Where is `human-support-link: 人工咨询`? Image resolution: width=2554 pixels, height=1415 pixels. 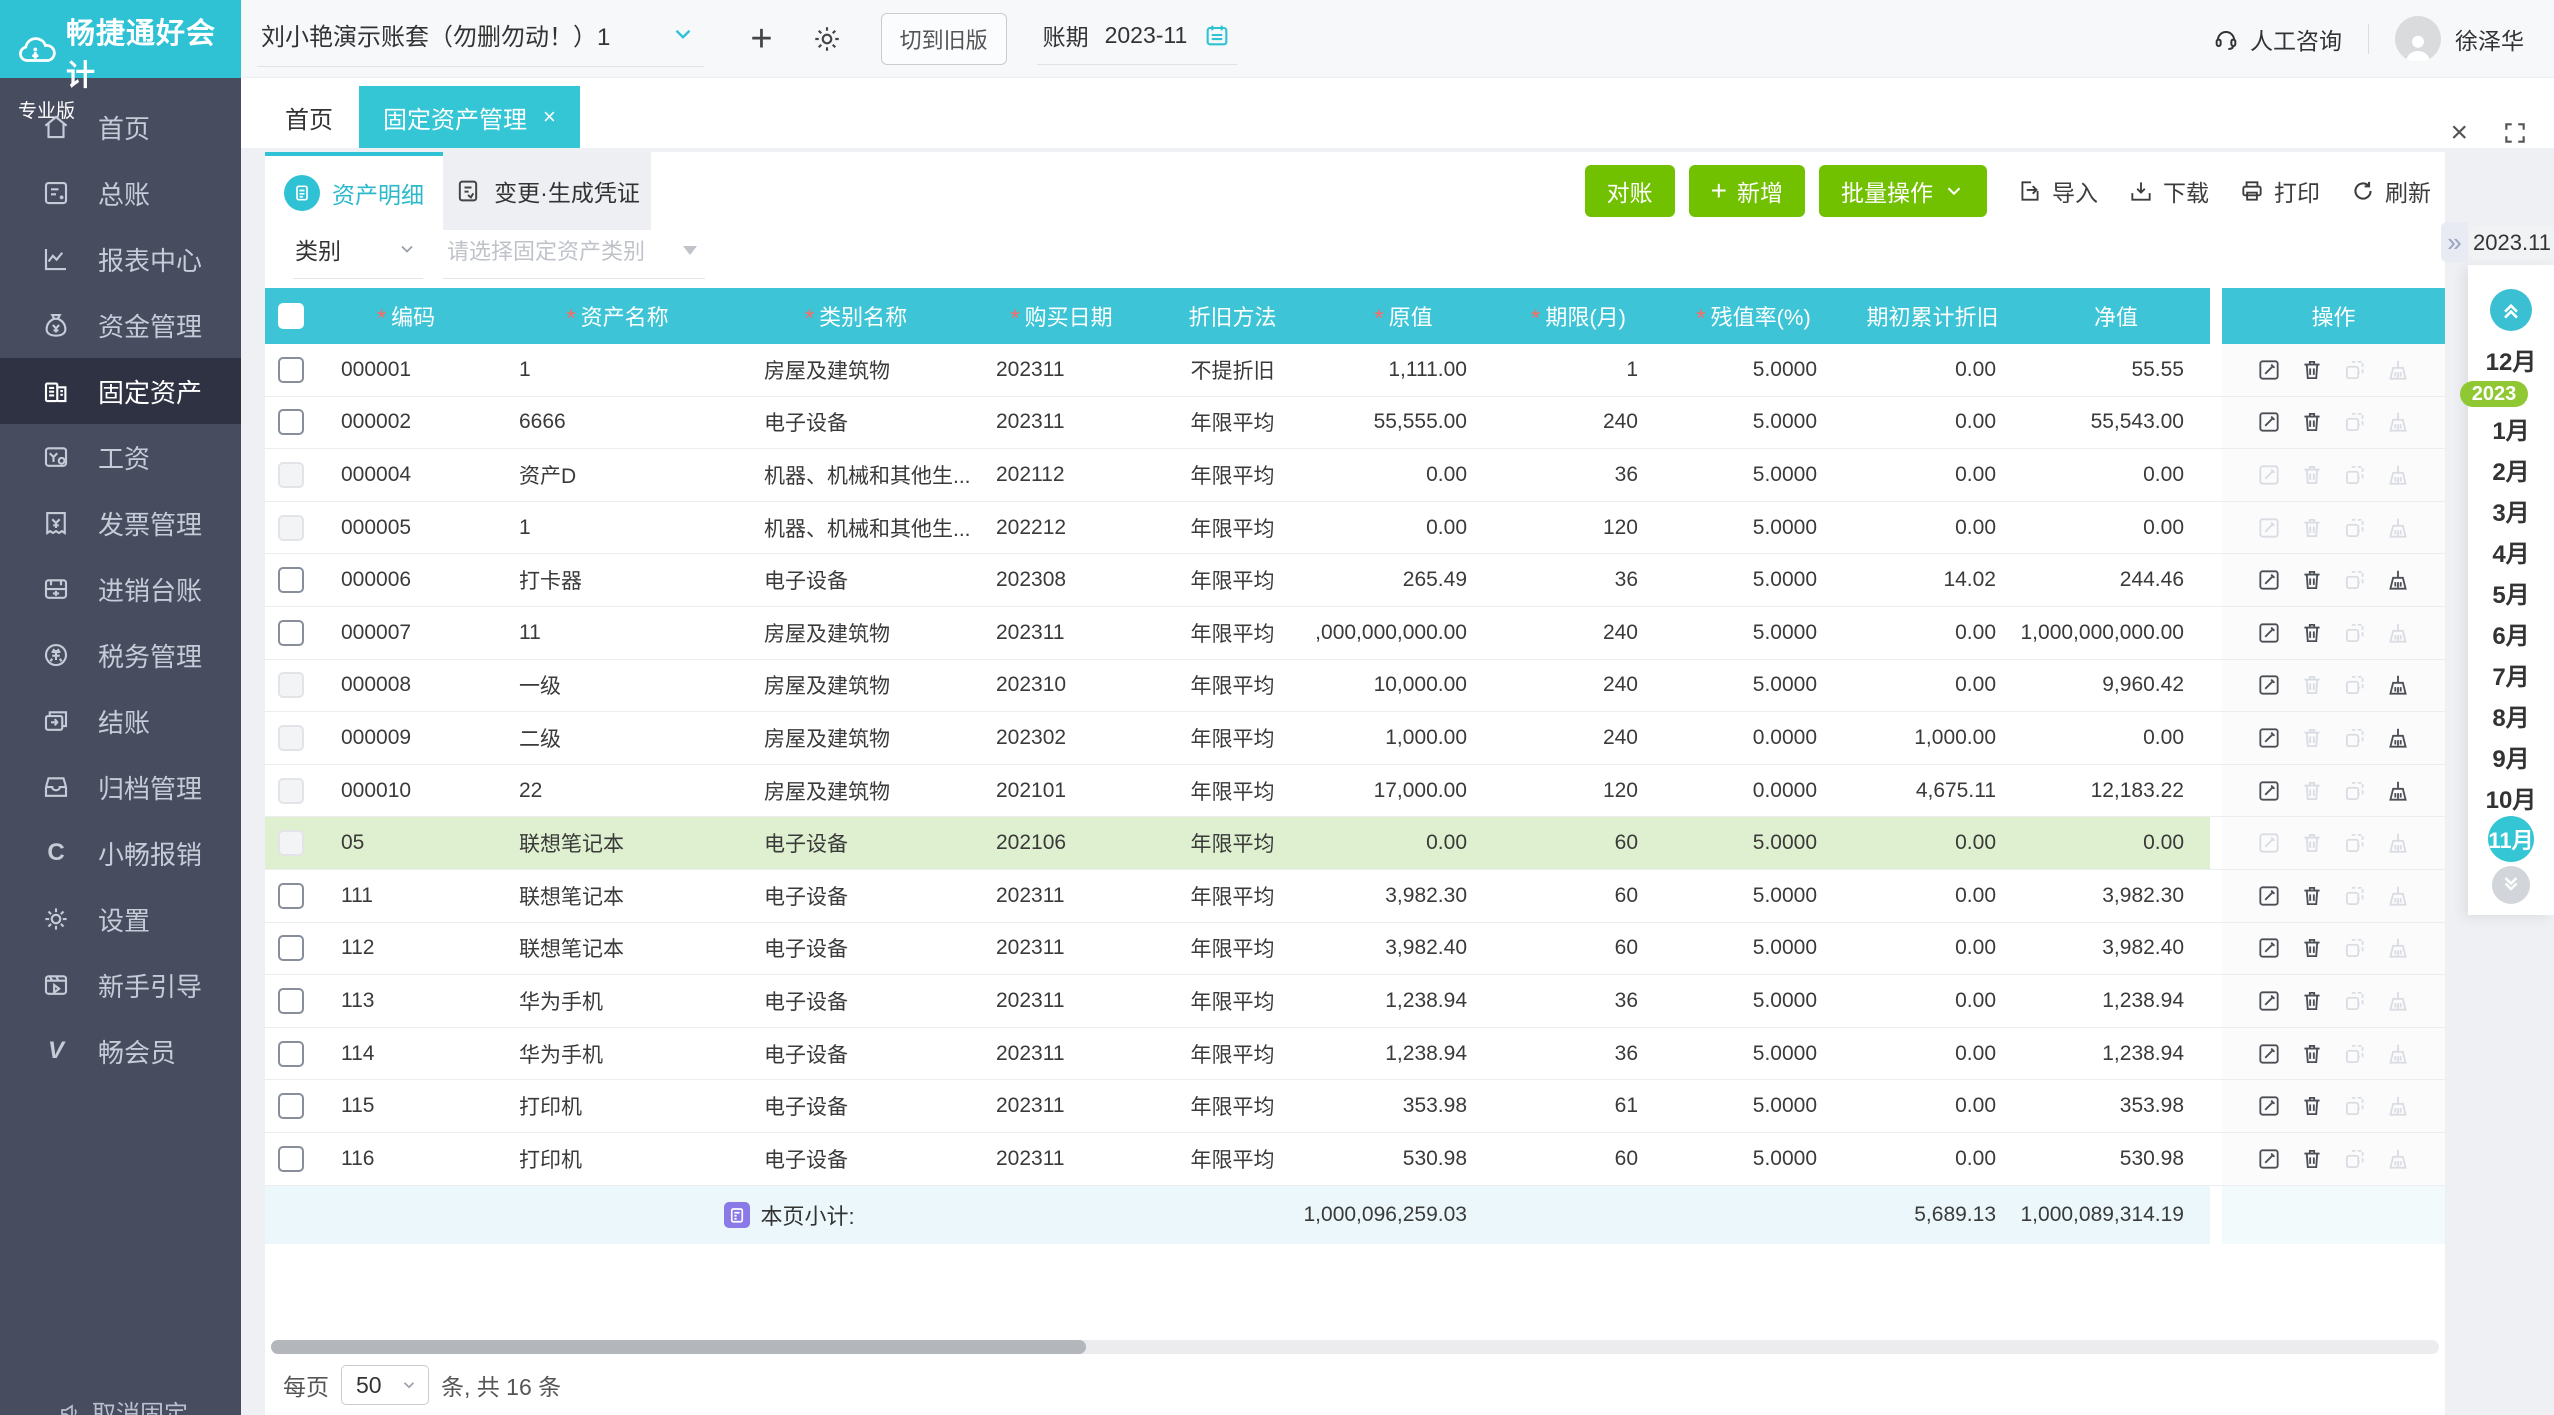
human-support-link: 人工咨询 is located at coordinates (2277, 39).